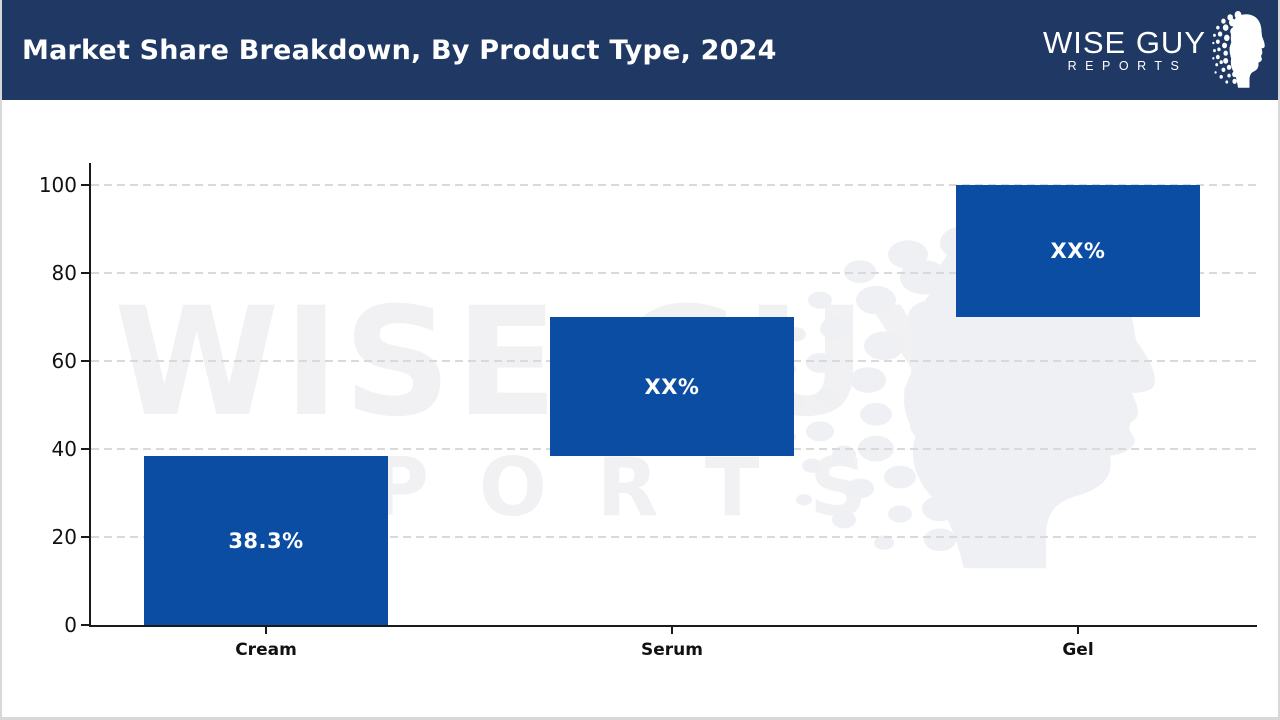  Describe the element at coordinates (1127, 66) in the screenshot. I see `logo-subtext: REPORTS` at that location.